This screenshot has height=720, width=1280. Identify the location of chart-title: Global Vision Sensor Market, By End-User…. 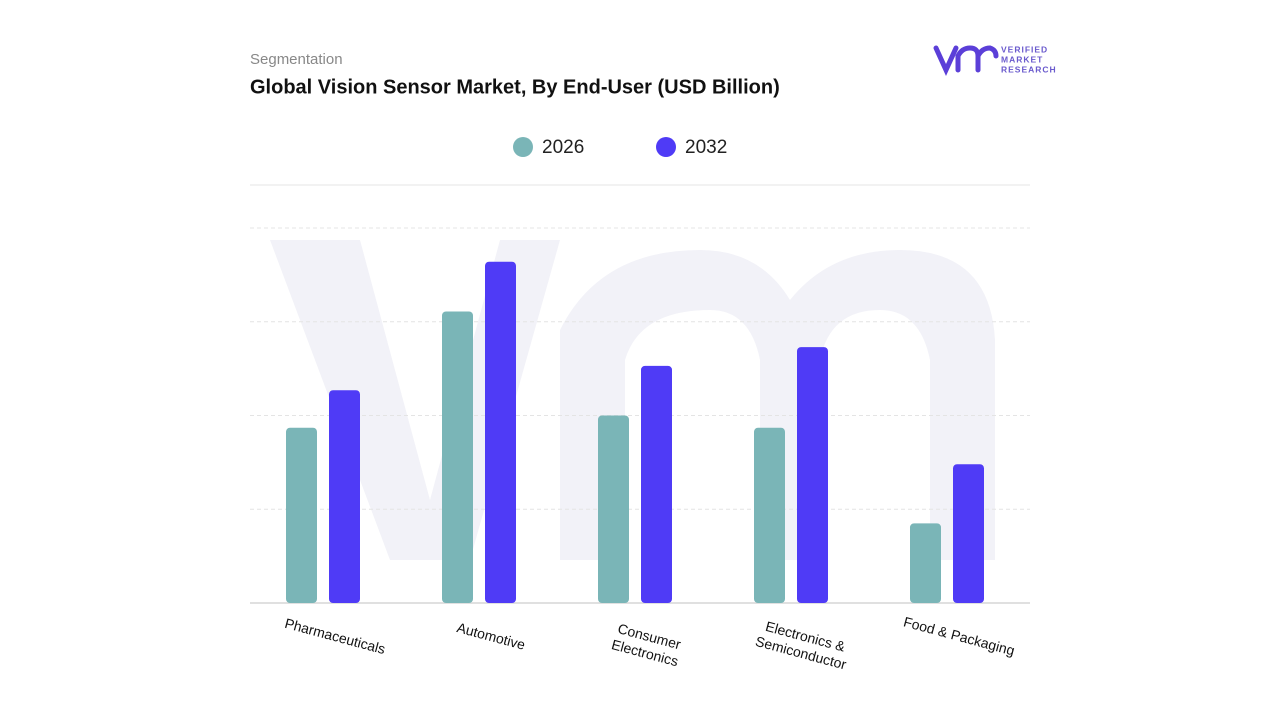
(515, 87).